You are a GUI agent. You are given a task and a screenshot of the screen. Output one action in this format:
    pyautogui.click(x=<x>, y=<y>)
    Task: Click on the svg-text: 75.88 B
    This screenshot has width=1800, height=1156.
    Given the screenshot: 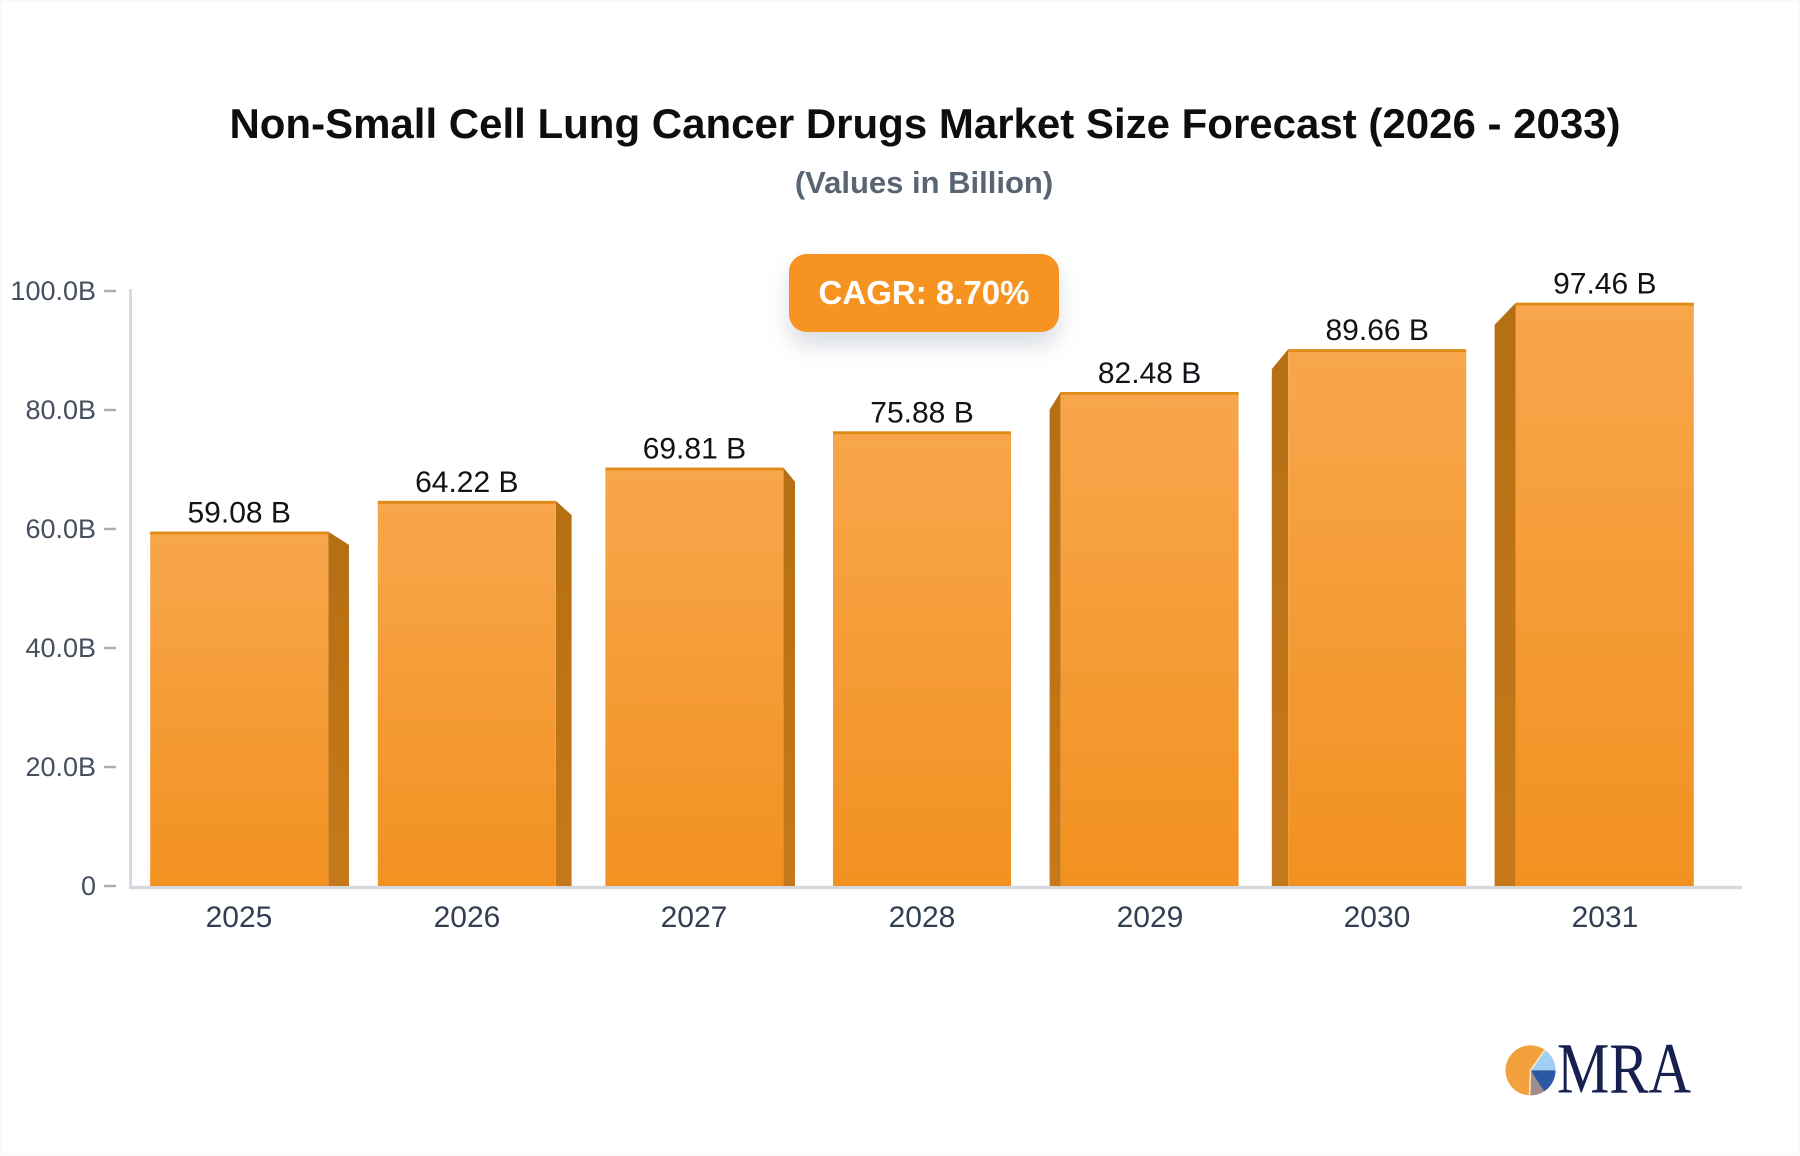 What is the action you would take?
    pyautogui.click(x=921, y=412)
    